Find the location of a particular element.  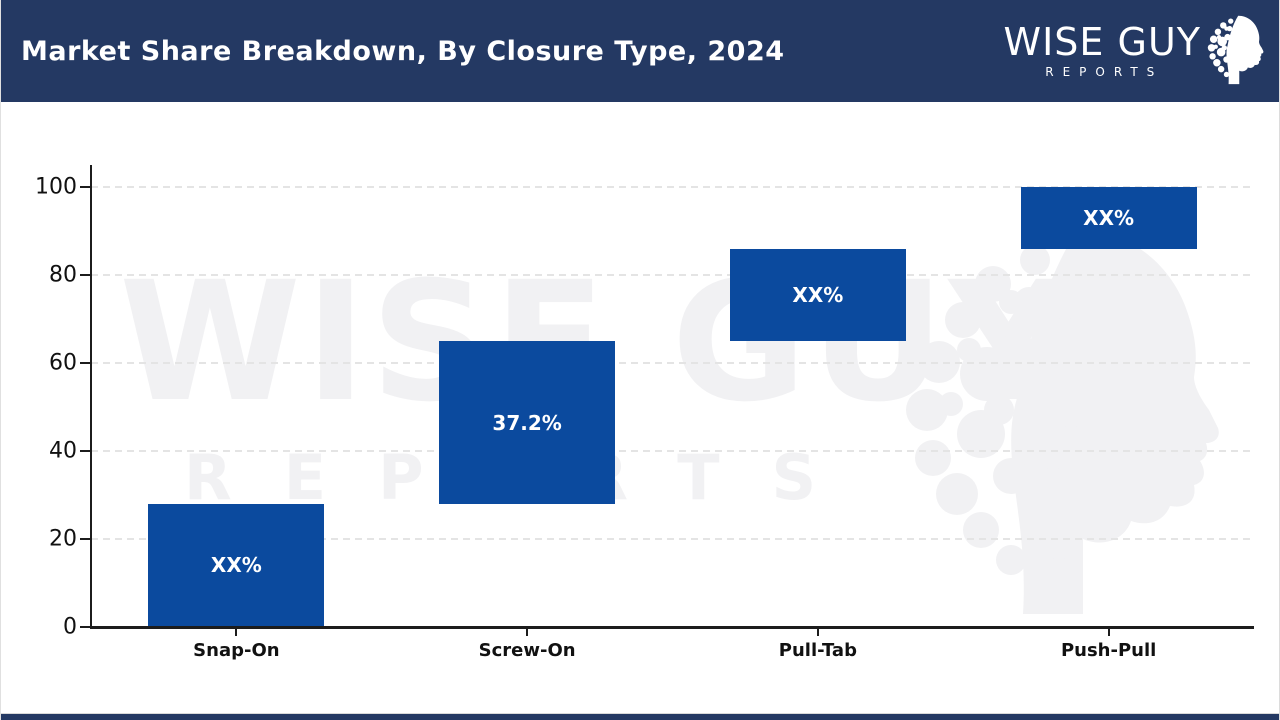

x-tick-label: Pull-Tab is located at coordinates (817, 650).